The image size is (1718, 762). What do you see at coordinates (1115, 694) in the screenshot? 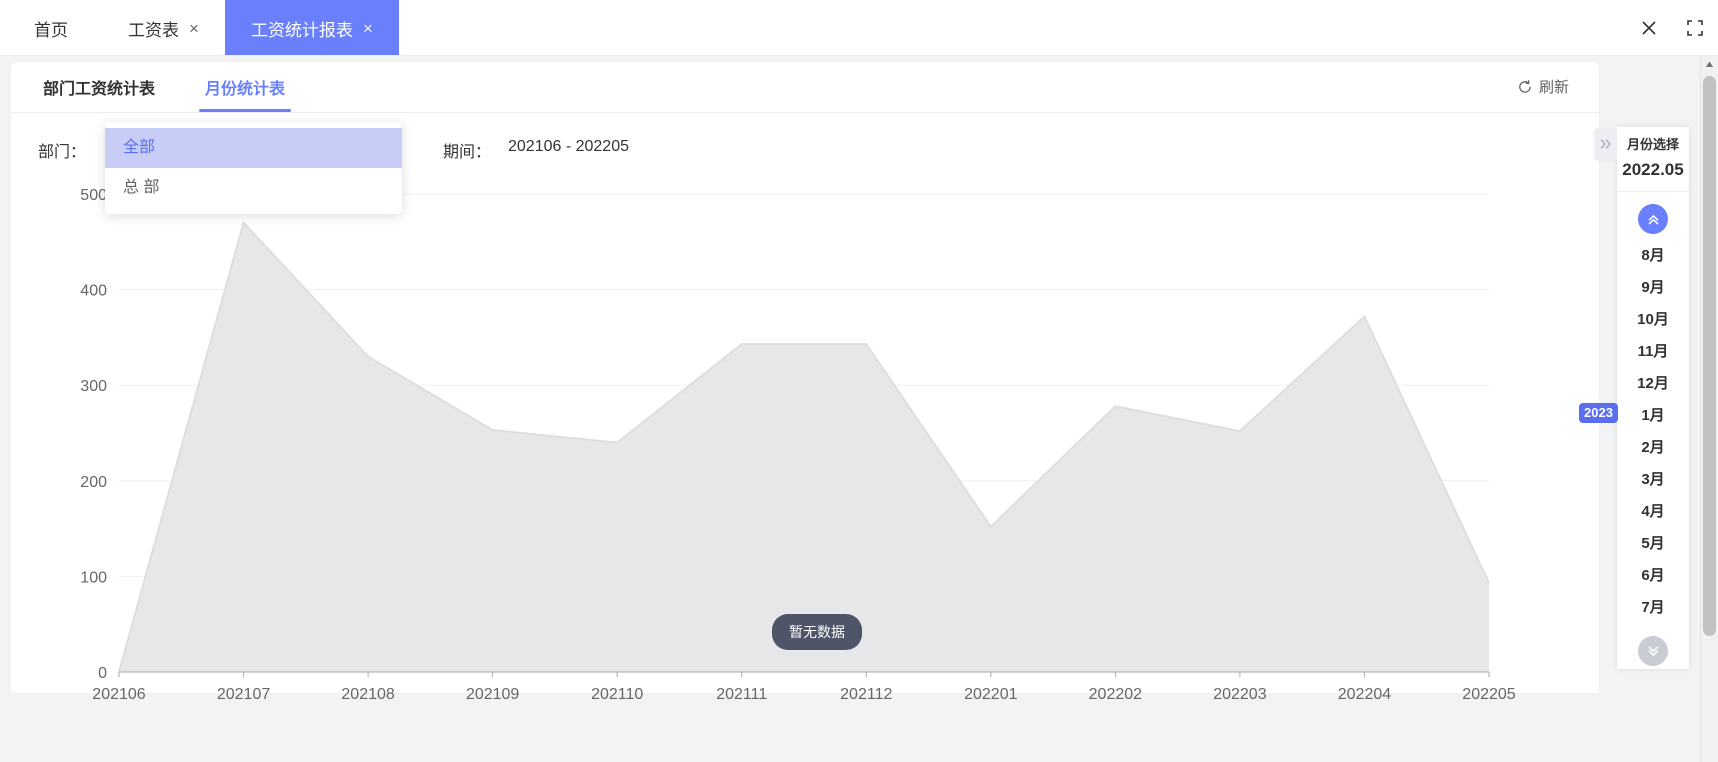
I see `x-axis-tick-label: 202202` at bounding box center [1115, 694].